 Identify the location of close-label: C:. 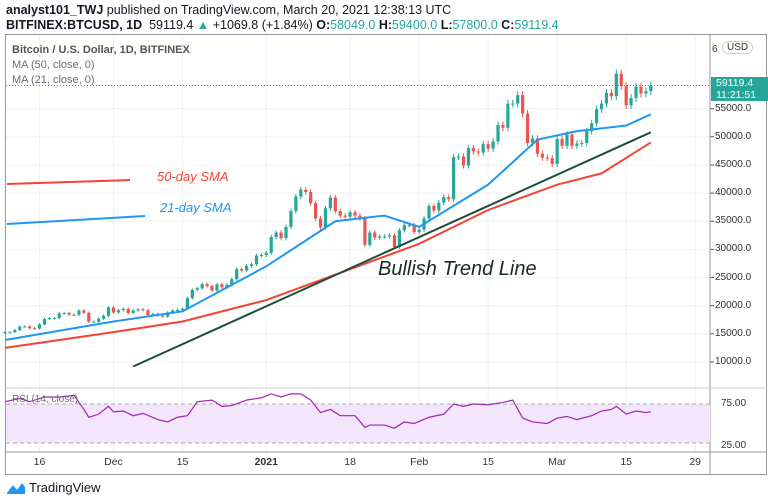
(508, 25).